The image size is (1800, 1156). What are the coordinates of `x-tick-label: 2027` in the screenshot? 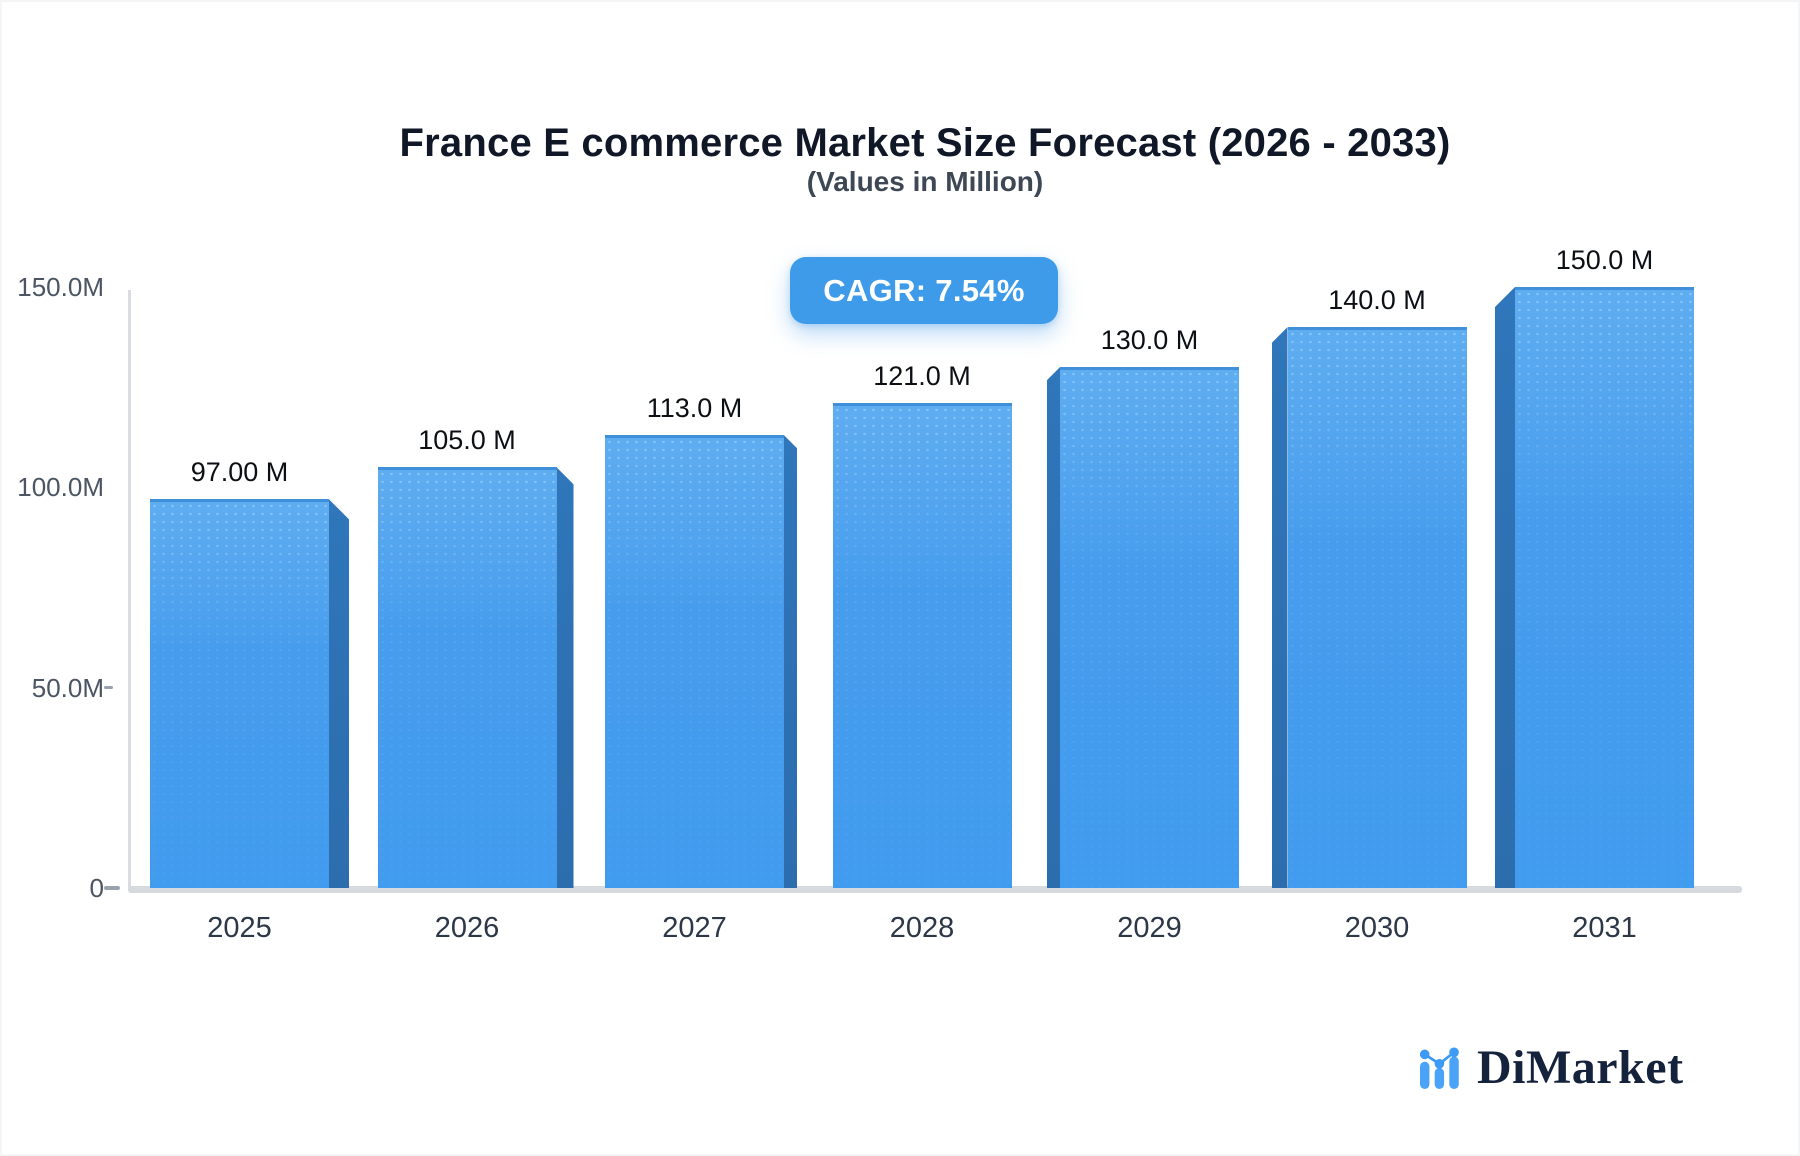 It's located at (694, 928).